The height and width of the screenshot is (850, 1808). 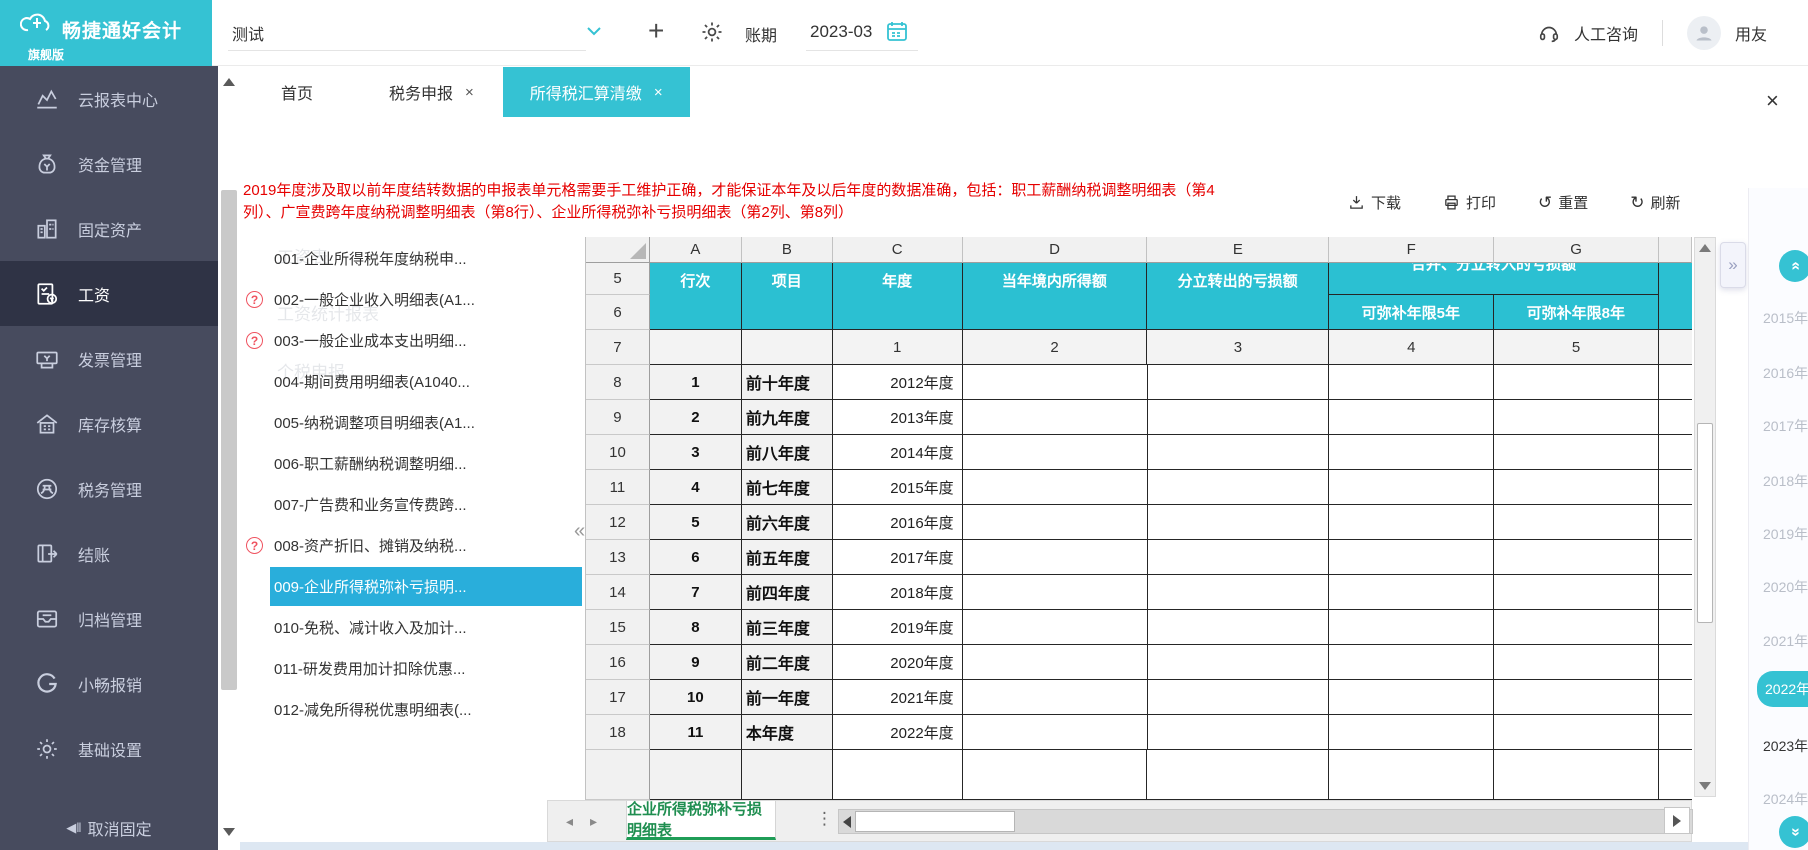 What do you see at coordinates (618, 592) in the screenshot?
I see `row-header: 14` at bounding box center [618, 592].